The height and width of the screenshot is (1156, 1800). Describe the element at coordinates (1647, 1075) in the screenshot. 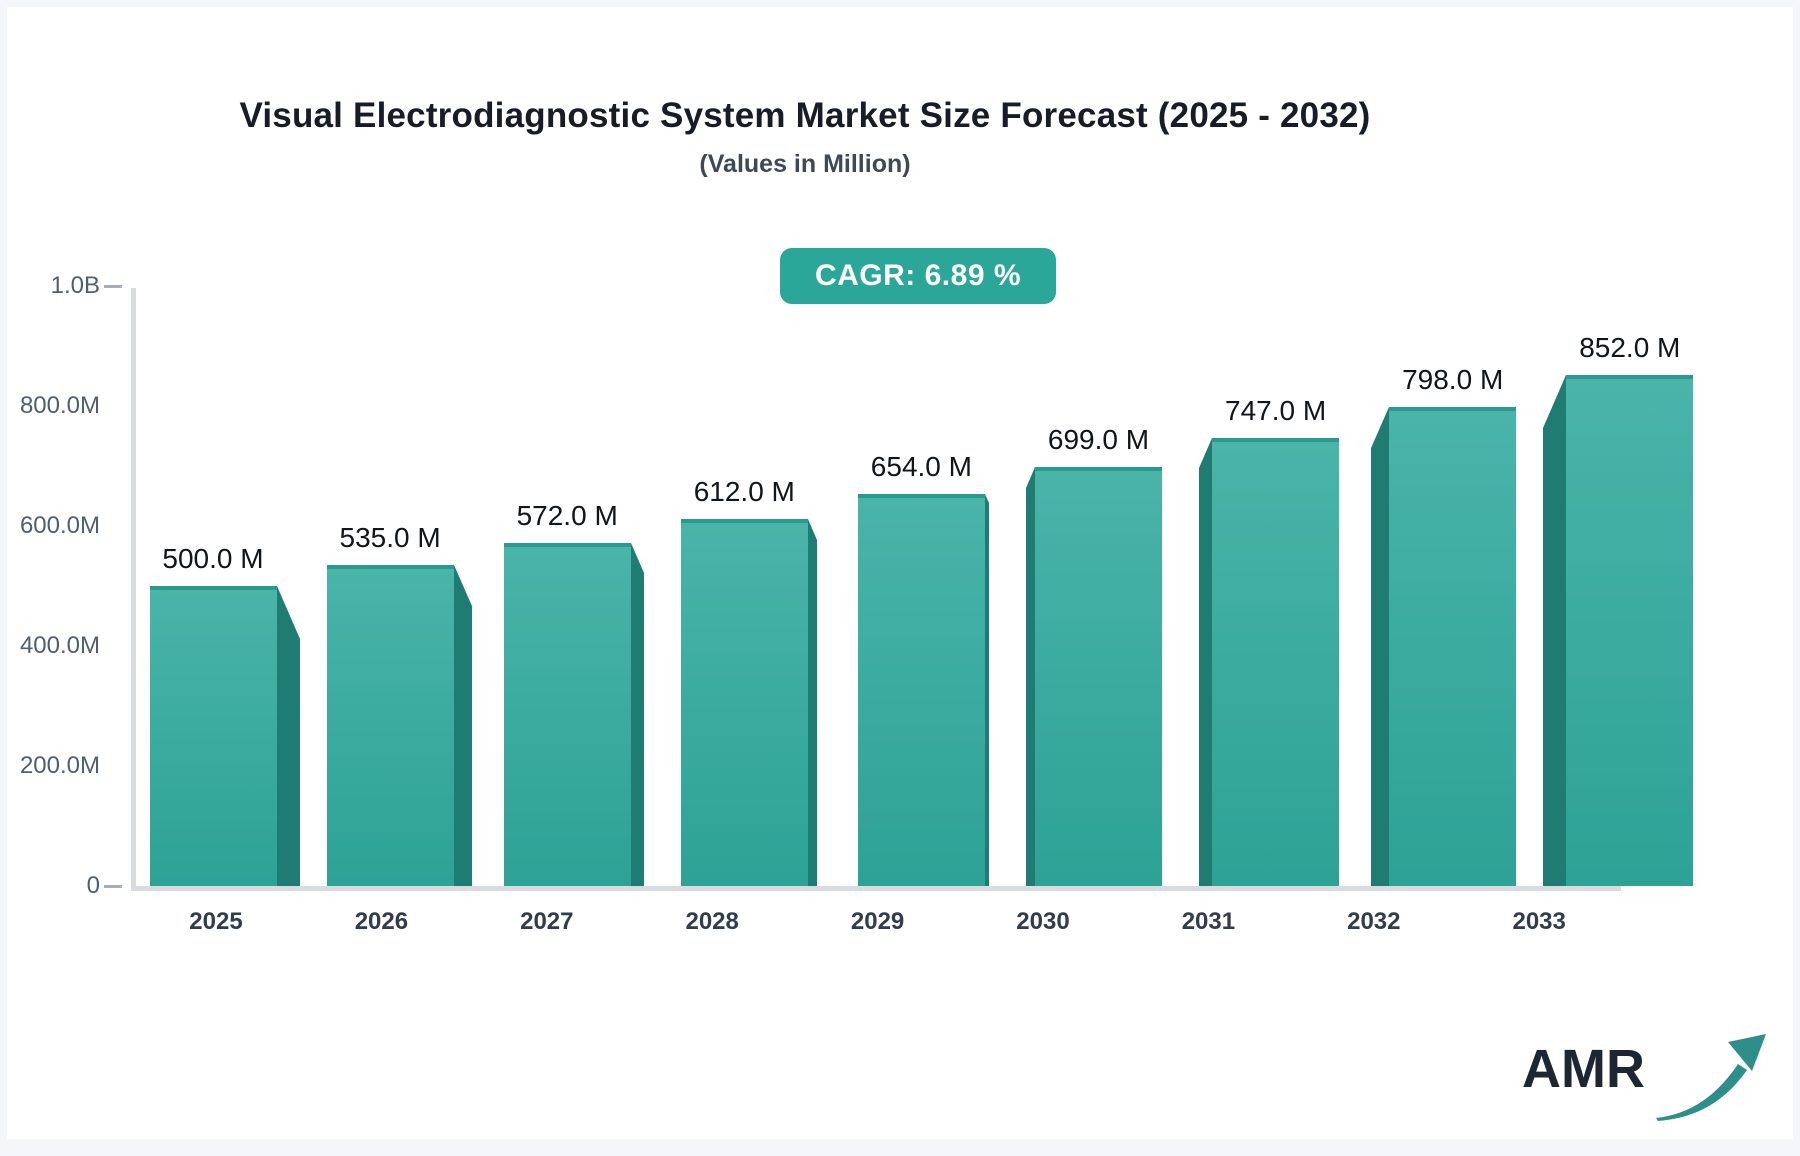

I see `amr-logo: AMR` at that location.